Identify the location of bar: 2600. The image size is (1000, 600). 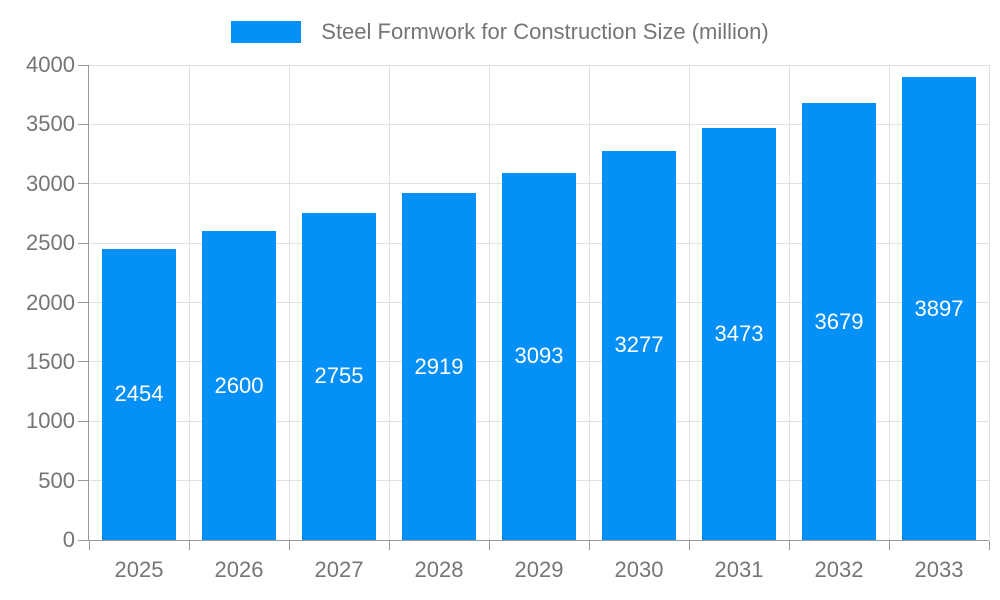
(239, 385).